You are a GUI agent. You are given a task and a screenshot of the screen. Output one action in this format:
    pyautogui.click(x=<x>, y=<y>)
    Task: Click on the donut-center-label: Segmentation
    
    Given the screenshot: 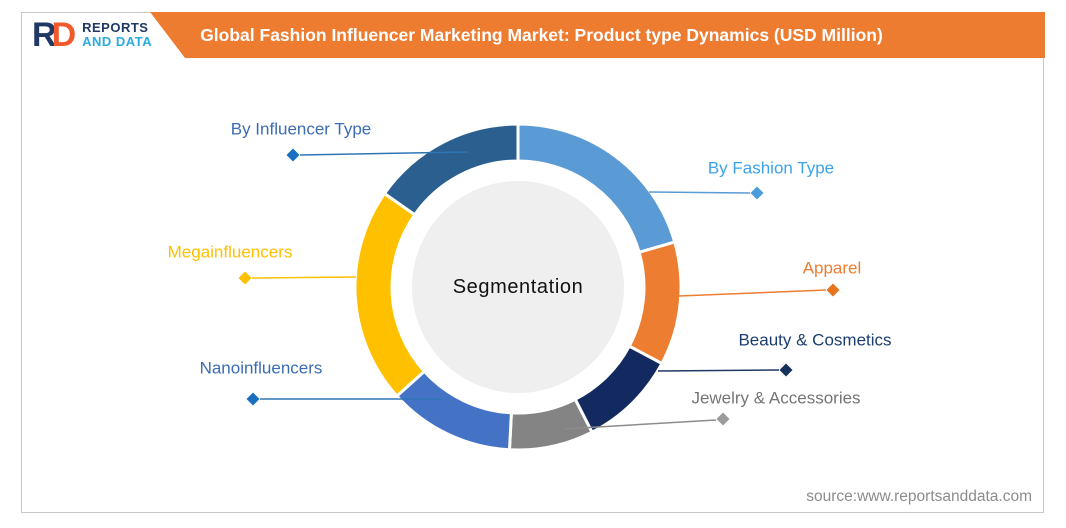 What is the action you would take?
    pyautogui.click(x=518, y=287)
    